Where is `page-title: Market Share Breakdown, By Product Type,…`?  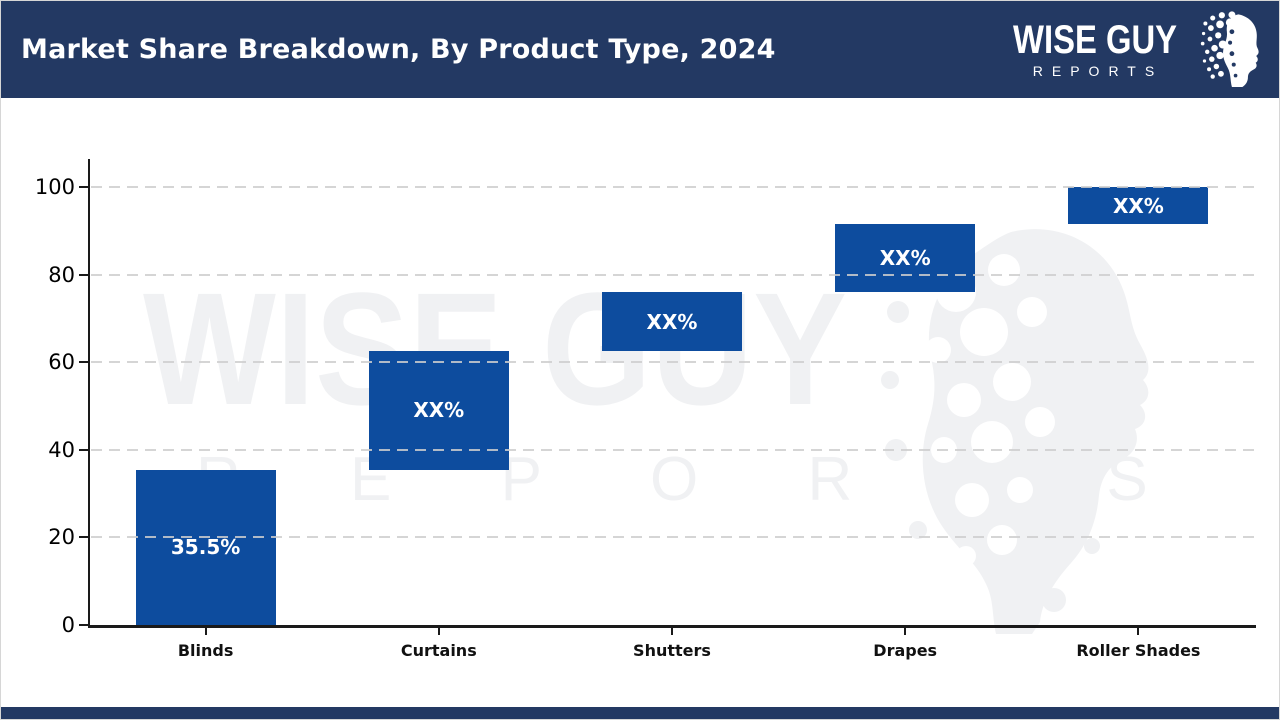
page-title: Market Share Breakdown, By Product Type,… is located at coordinates (398, 49).